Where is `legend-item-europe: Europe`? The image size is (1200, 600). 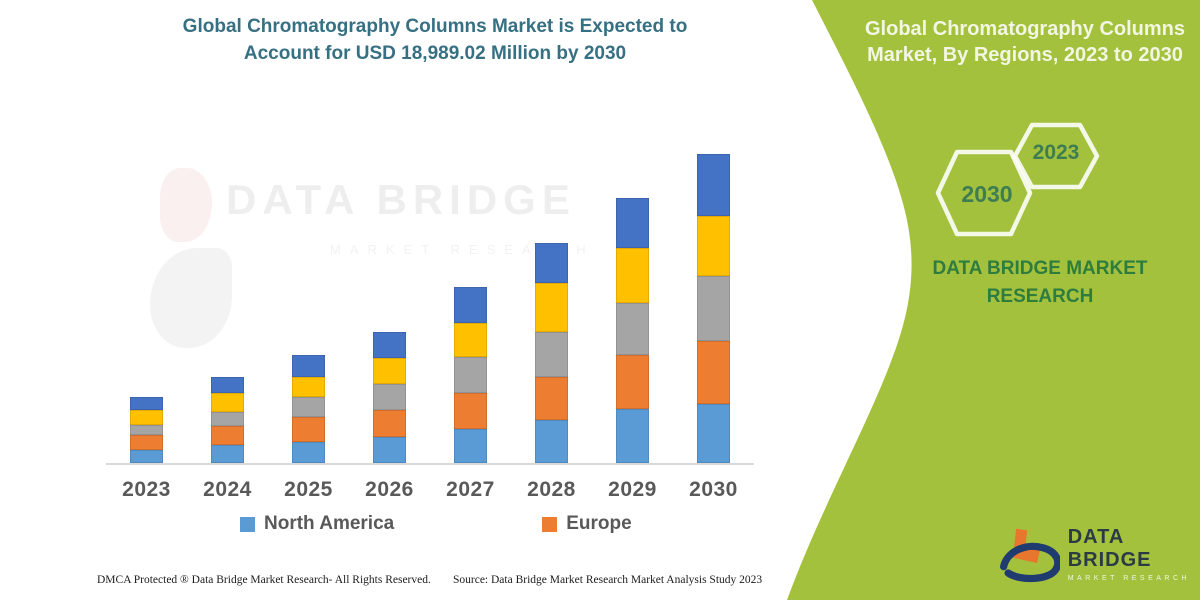 legend-item-europe: Europe is located at coordinates (587, 524).